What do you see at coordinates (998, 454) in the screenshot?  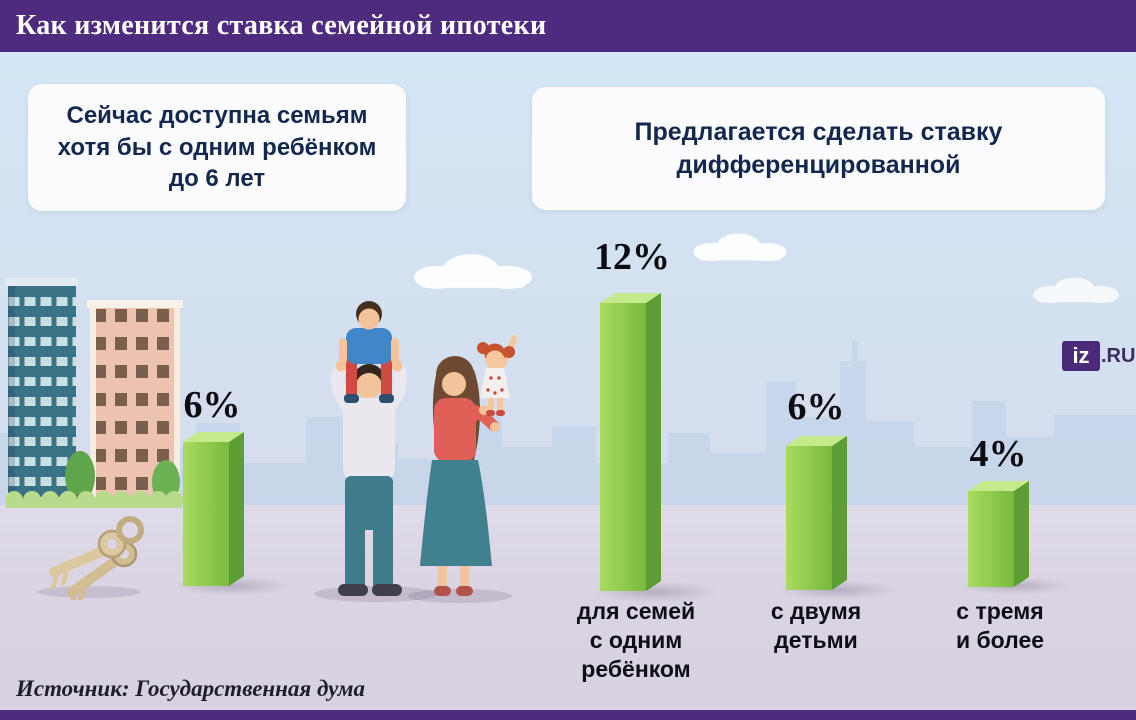 I see `bar-value-label-three-plus: 4%` at bounding box center [998, 454].